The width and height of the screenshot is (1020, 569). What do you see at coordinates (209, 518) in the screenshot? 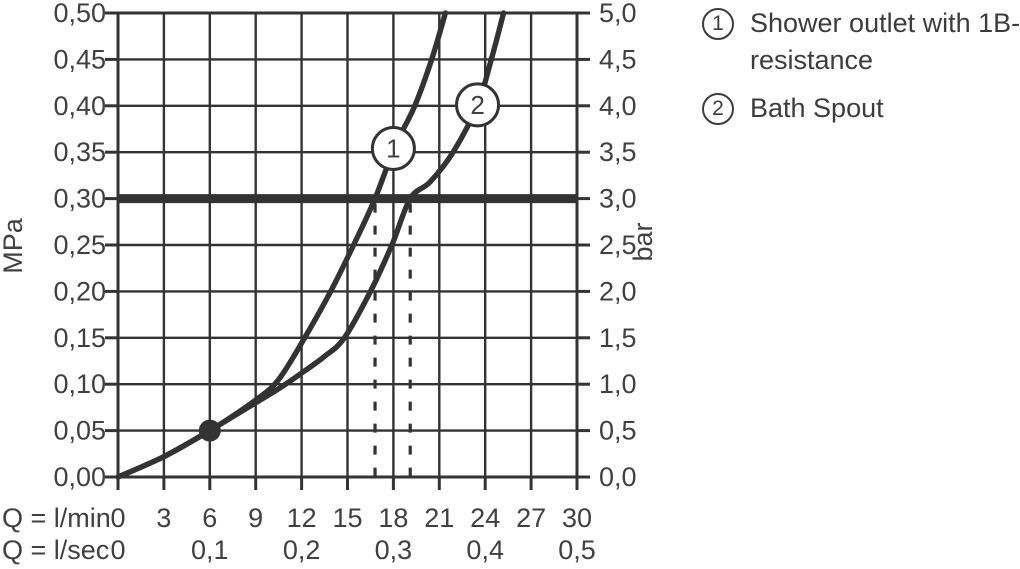
I see `lmin-tick-label: 6` at bounding box center [209, 518].